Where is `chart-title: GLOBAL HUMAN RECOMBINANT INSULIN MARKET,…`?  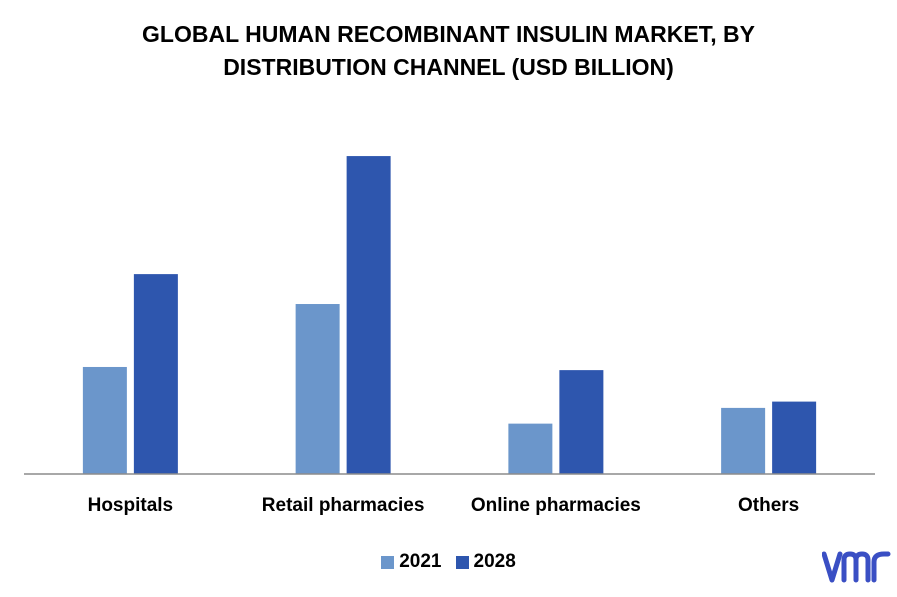
chart-title: GLOBAL HUMAN RECOMBINANT INSULIN MARKET,… is located at coordinates (448, 51).